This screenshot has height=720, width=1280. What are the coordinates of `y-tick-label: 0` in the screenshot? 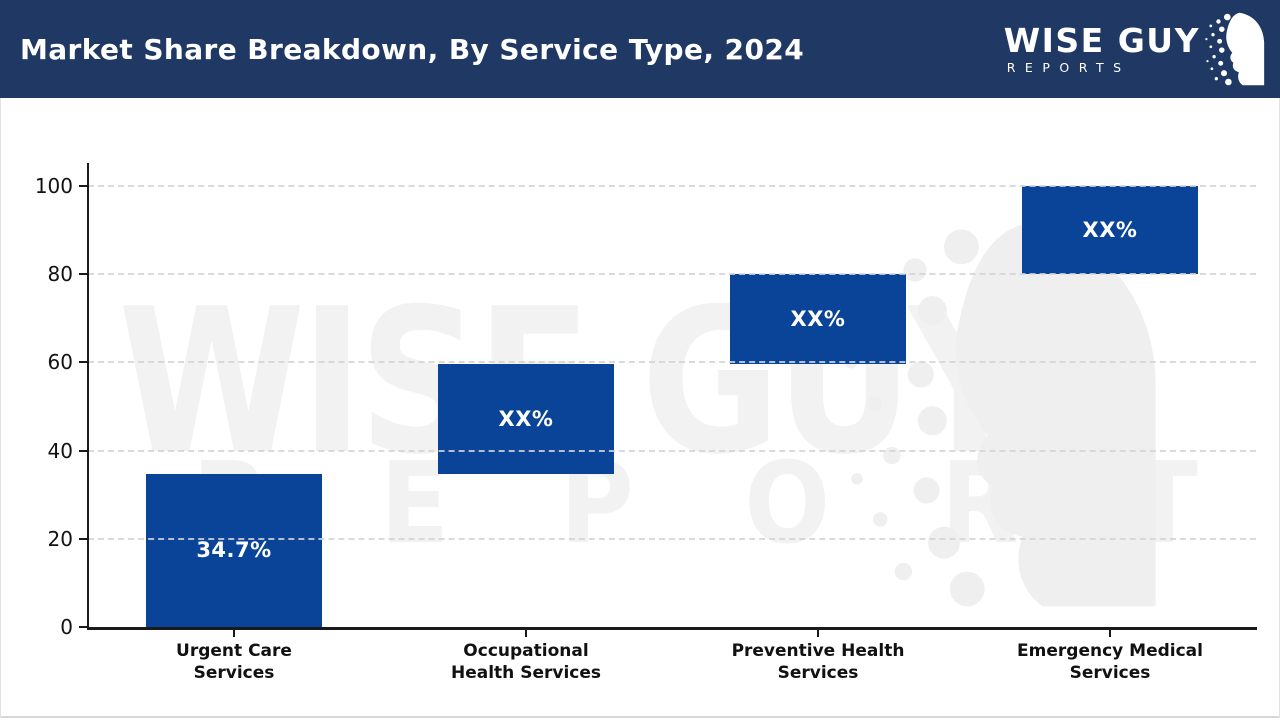 It's located at (66, 627).